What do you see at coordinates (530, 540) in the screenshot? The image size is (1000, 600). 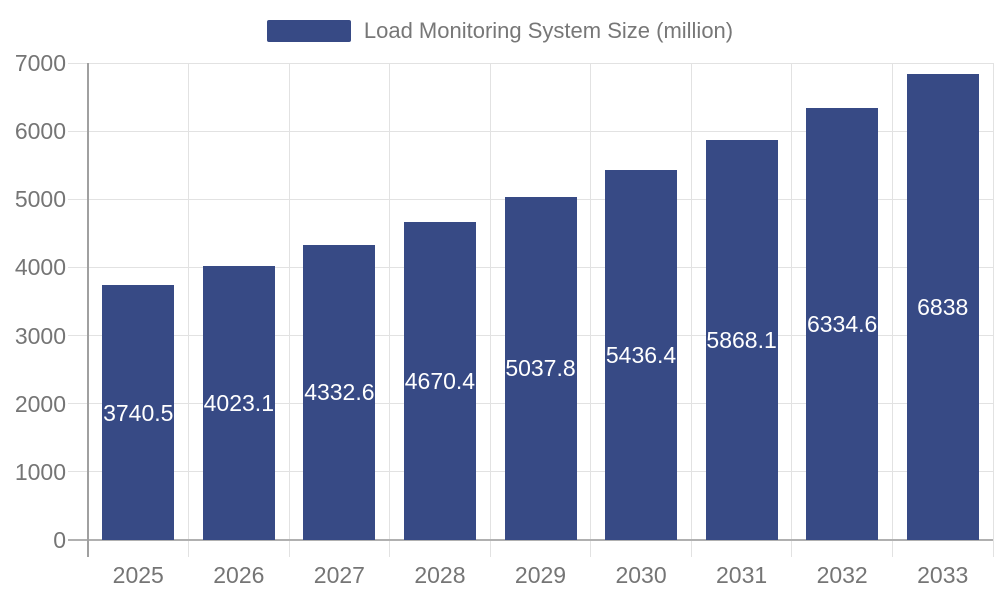 I see `x-axis-line` at bounding box center [530, 540].